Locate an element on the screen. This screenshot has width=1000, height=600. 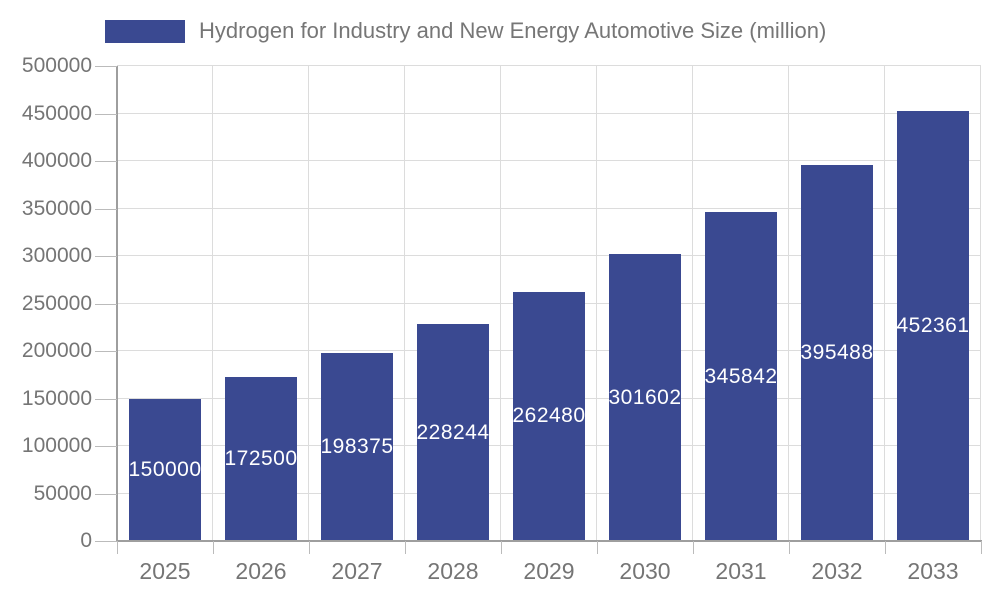
bar-2027: 198375 is located at coordinates (357, 446).